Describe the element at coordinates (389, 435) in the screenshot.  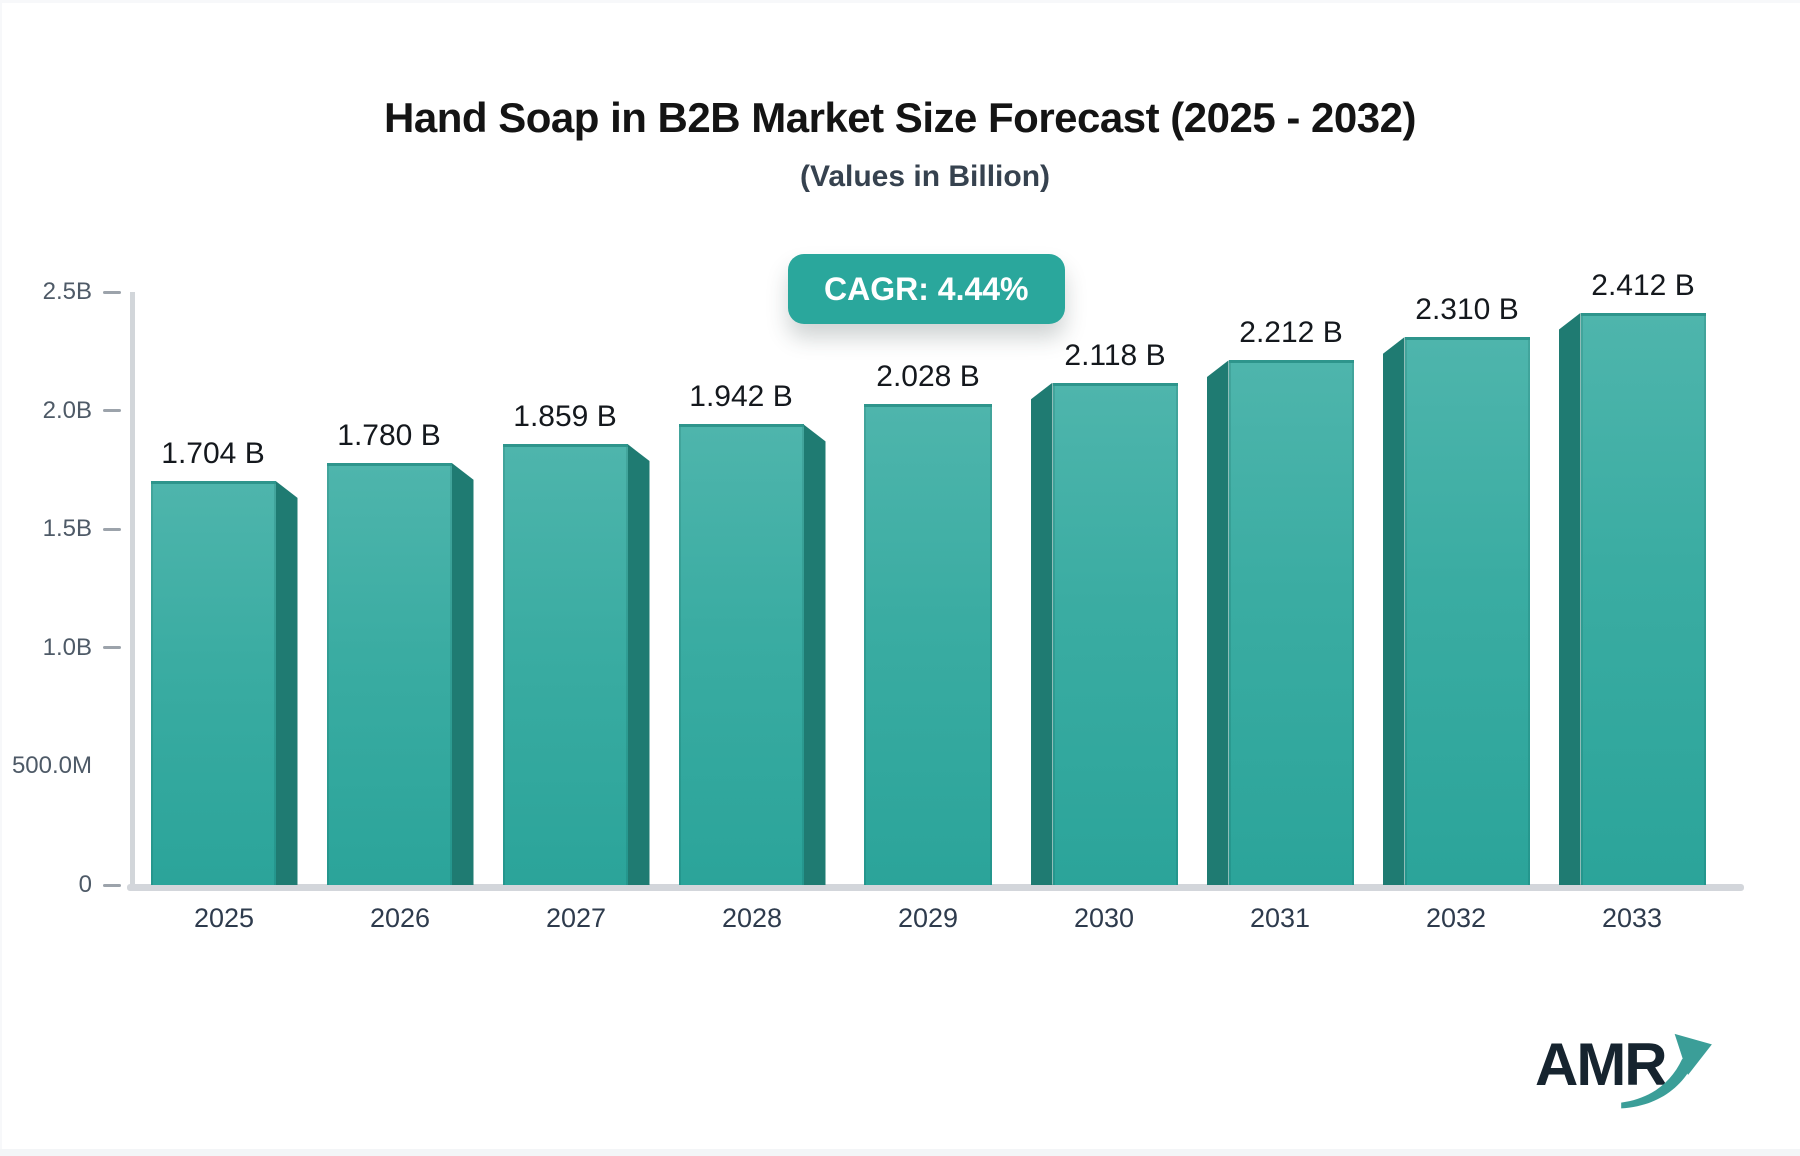
I see `bar-value-label: 1.780 B` at that location.